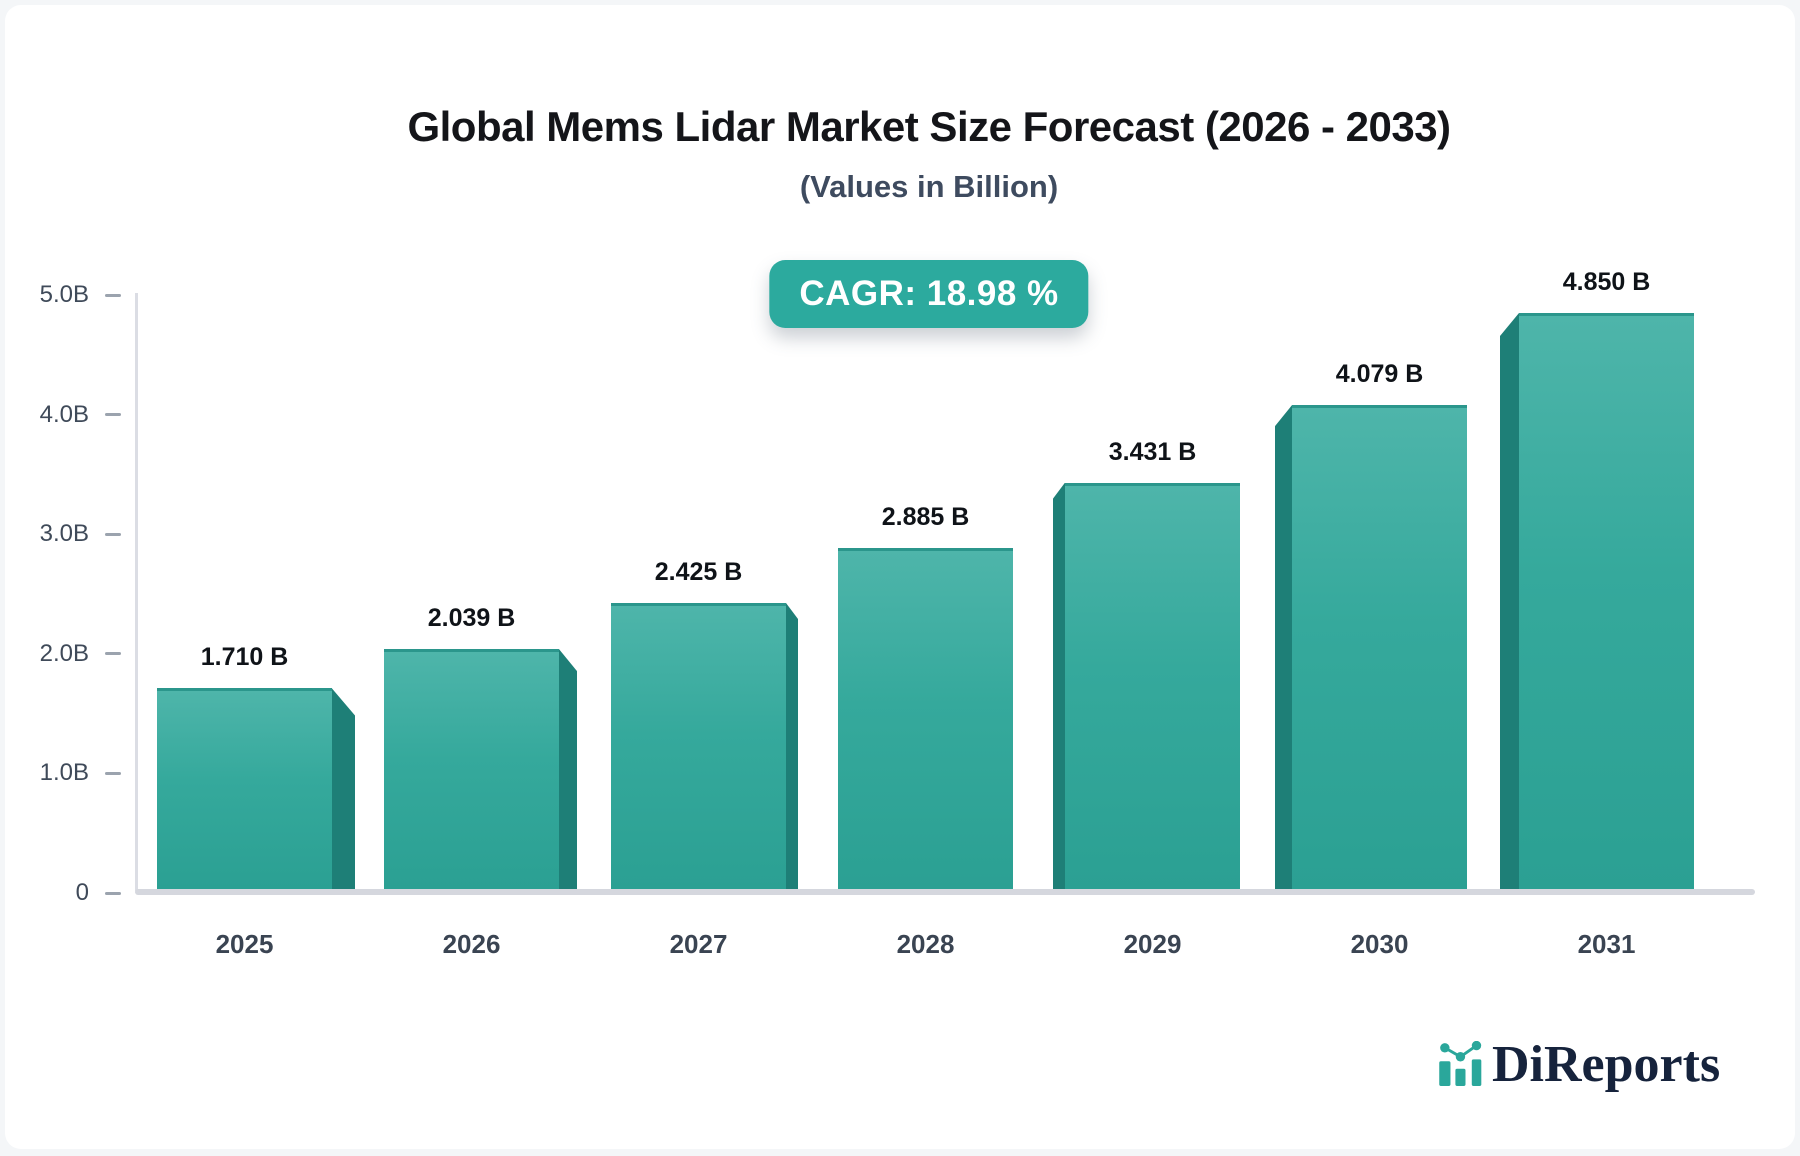 This screenshot has width=1800, height=1156. What do you see at coordinates (64, 294) in the screenshot?
I see `y-axis-label: 5.0B` at bounding box center [64, 294].